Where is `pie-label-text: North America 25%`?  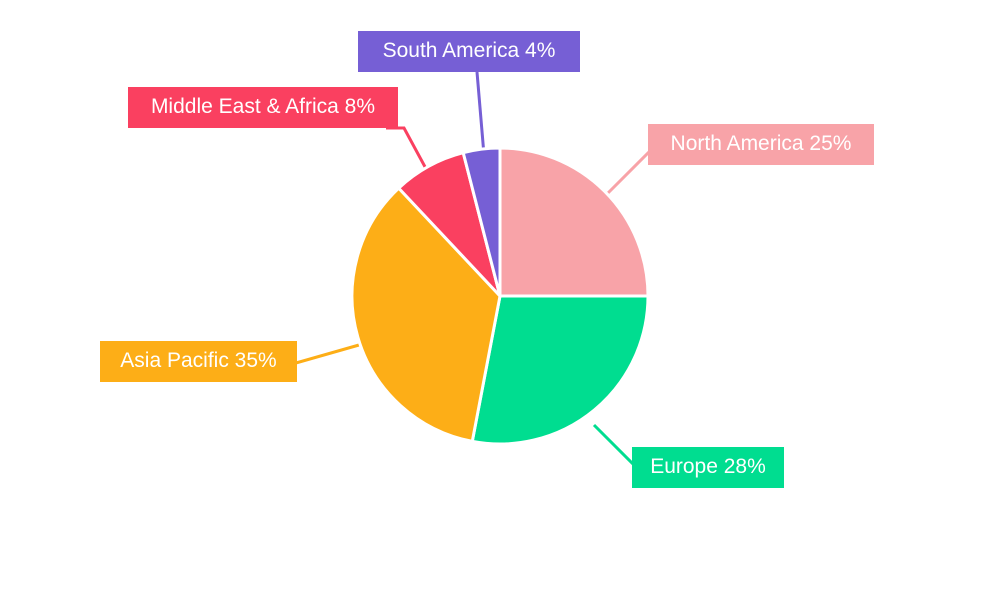
pie-label-text: North America 25% is located at coordinates (761, 143).